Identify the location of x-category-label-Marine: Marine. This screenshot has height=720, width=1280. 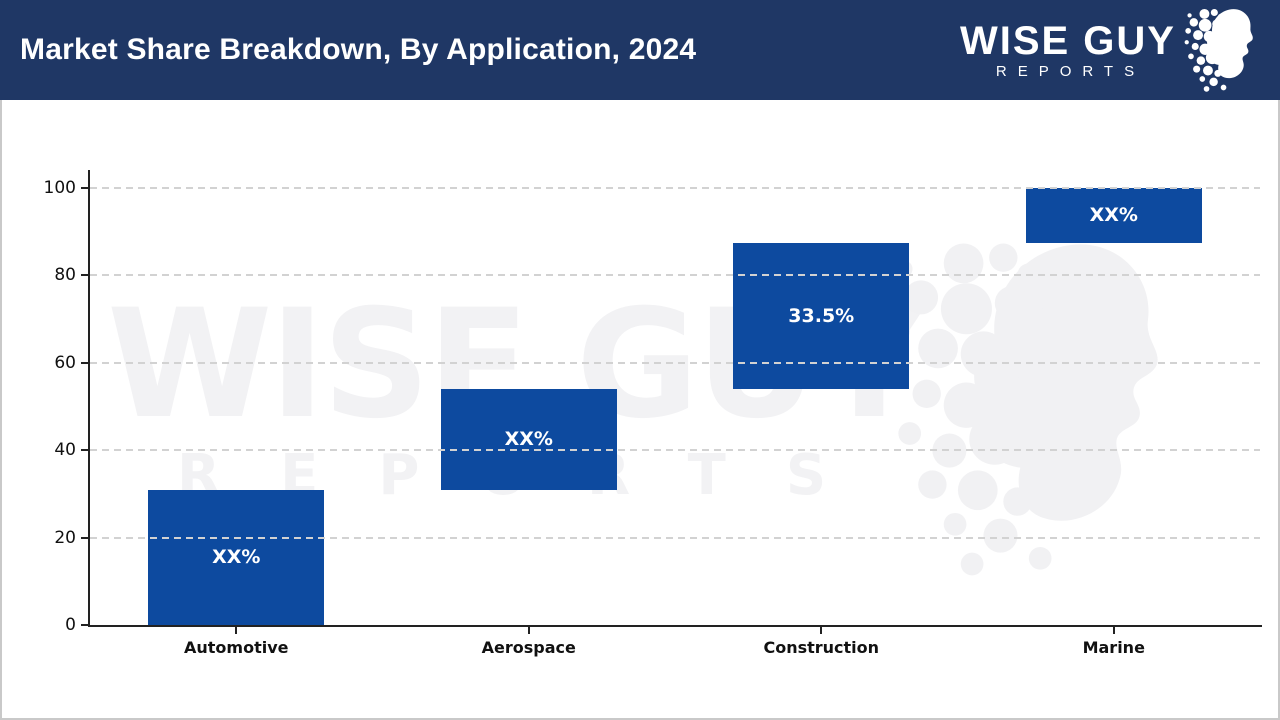
(1113, 647).